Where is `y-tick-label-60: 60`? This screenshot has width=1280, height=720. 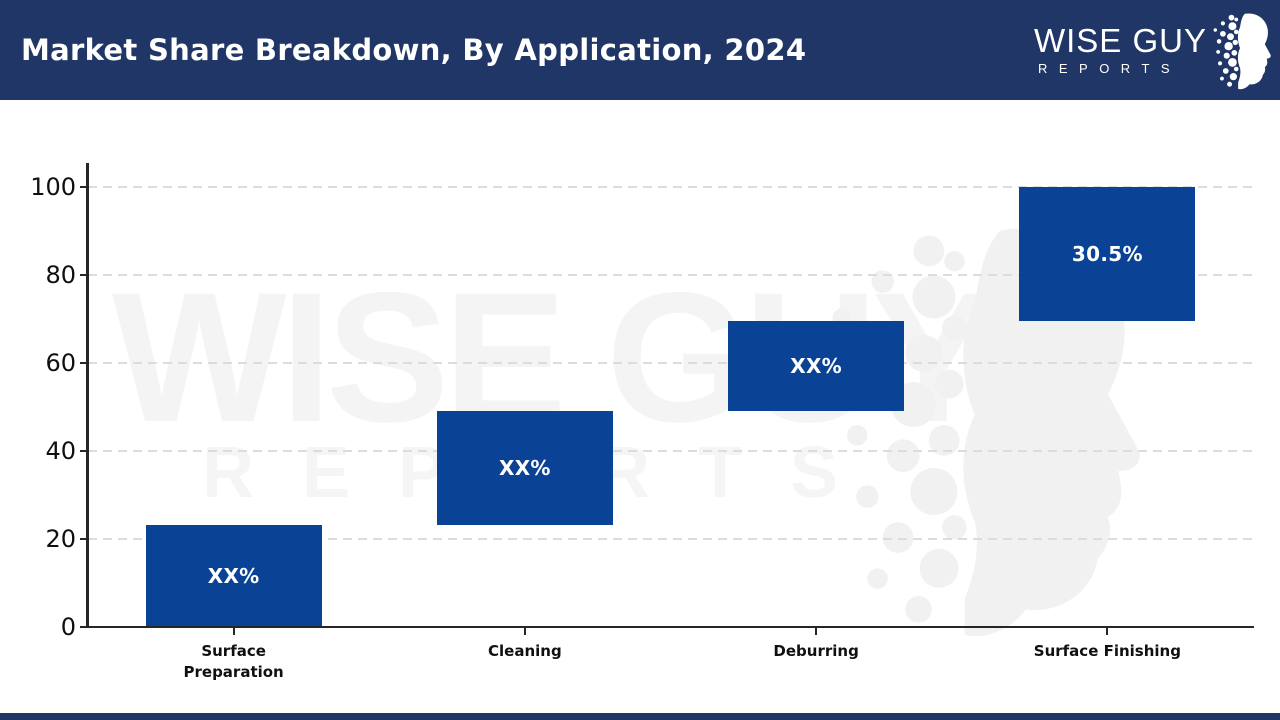
y-tick-label-60: 60 is located at coordinates (60, 363).